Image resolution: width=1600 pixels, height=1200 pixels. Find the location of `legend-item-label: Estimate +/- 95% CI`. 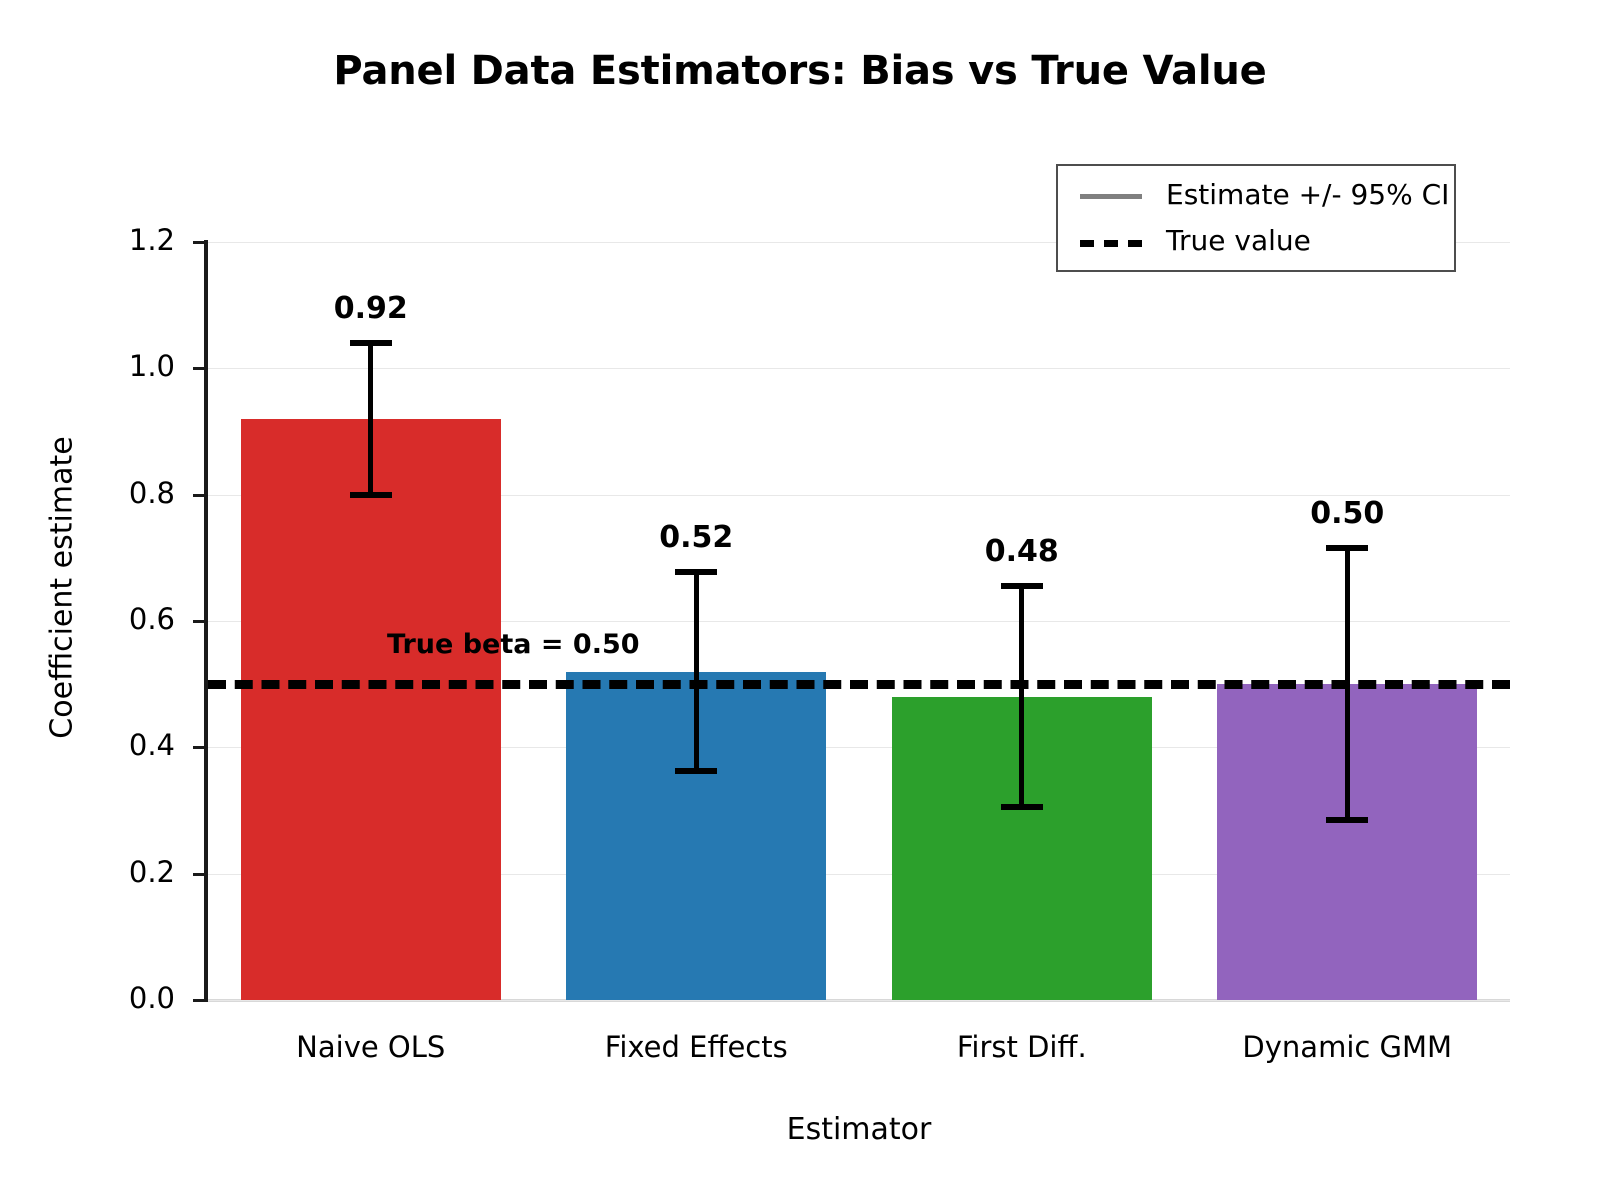

legend-item-label: Estimate +/- 95% CI is located at coordinates (1308, 194).